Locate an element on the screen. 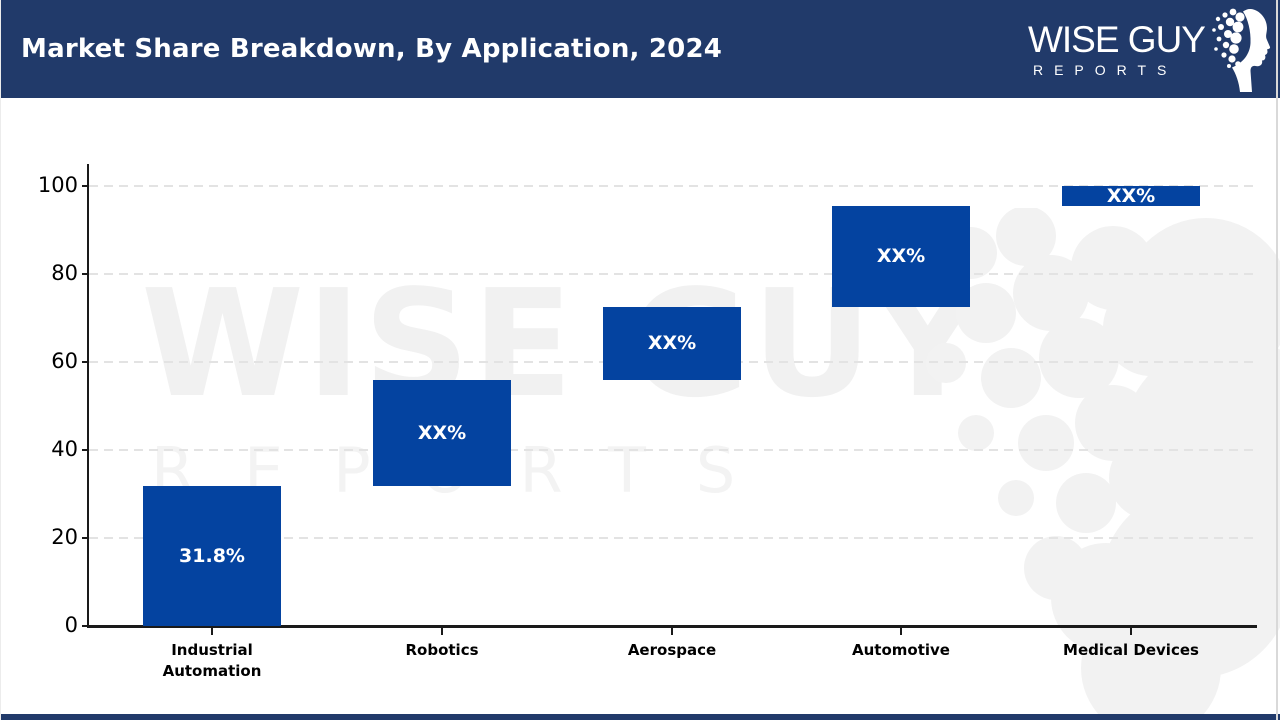  category-label: Robotics is located at coordinates (442, 650).